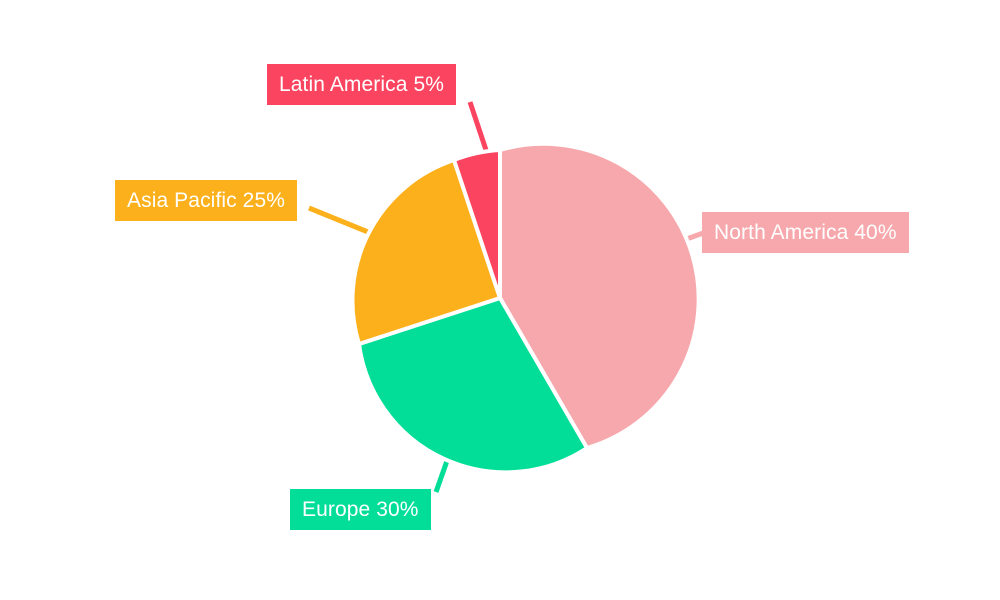 This screenshot has width=1000, height=600. What do you see at coordinates (360, 509) in the screenshot?
I see `pie-label-europe: Europe 30%` at bounding box center [360, 509].